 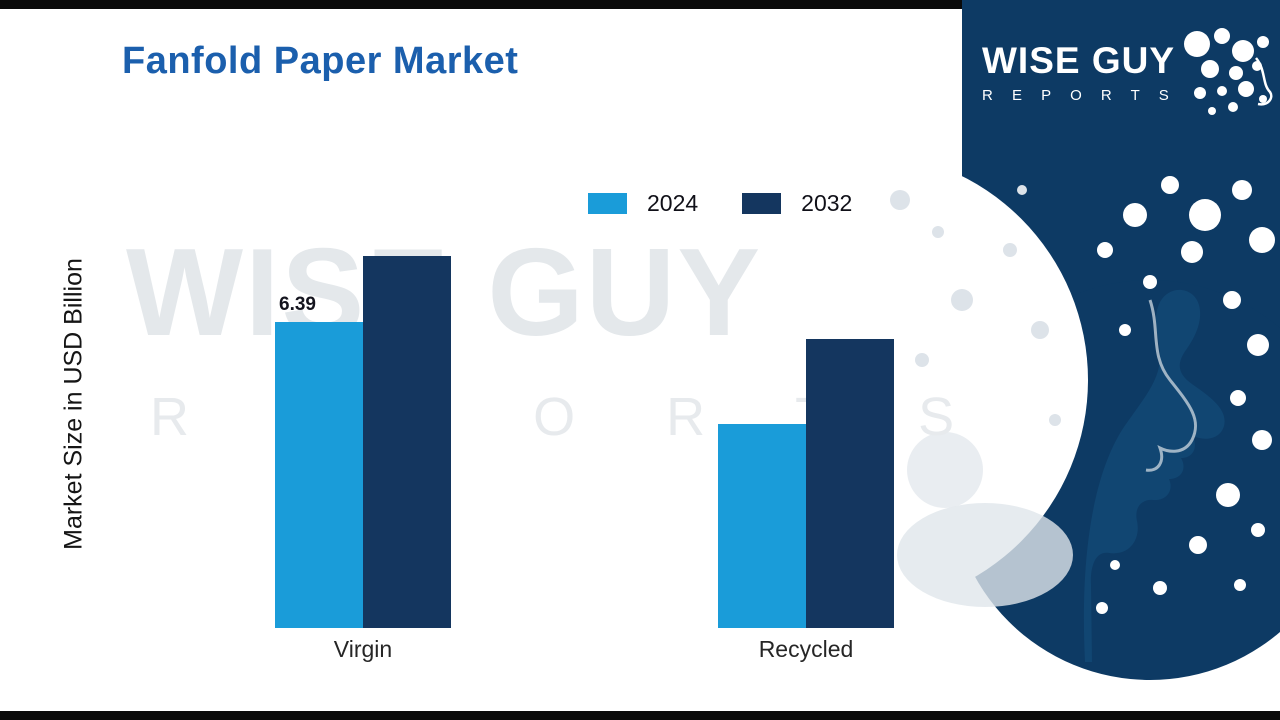 I want to click on x-labels: Virgin Recycled, so click(x=480, y=652).